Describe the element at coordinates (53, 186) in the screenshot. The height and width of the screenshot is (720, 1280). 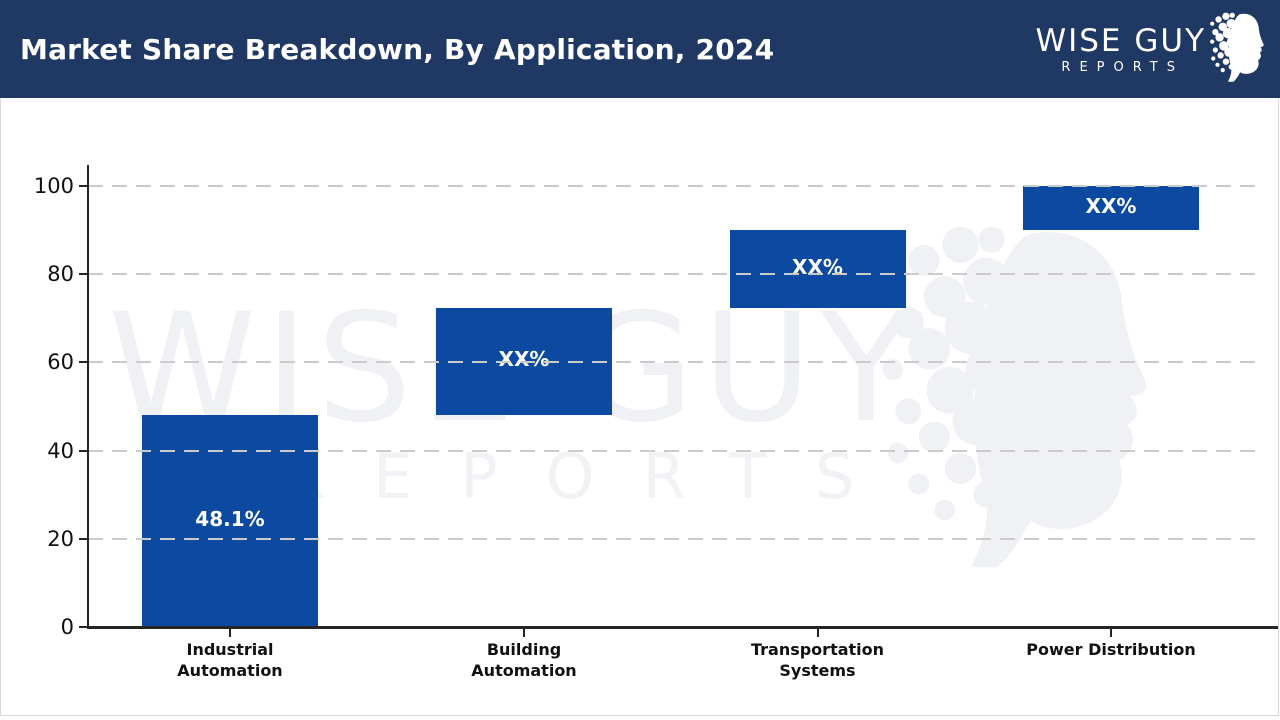
I see `y-tick-label: 100` at that location.